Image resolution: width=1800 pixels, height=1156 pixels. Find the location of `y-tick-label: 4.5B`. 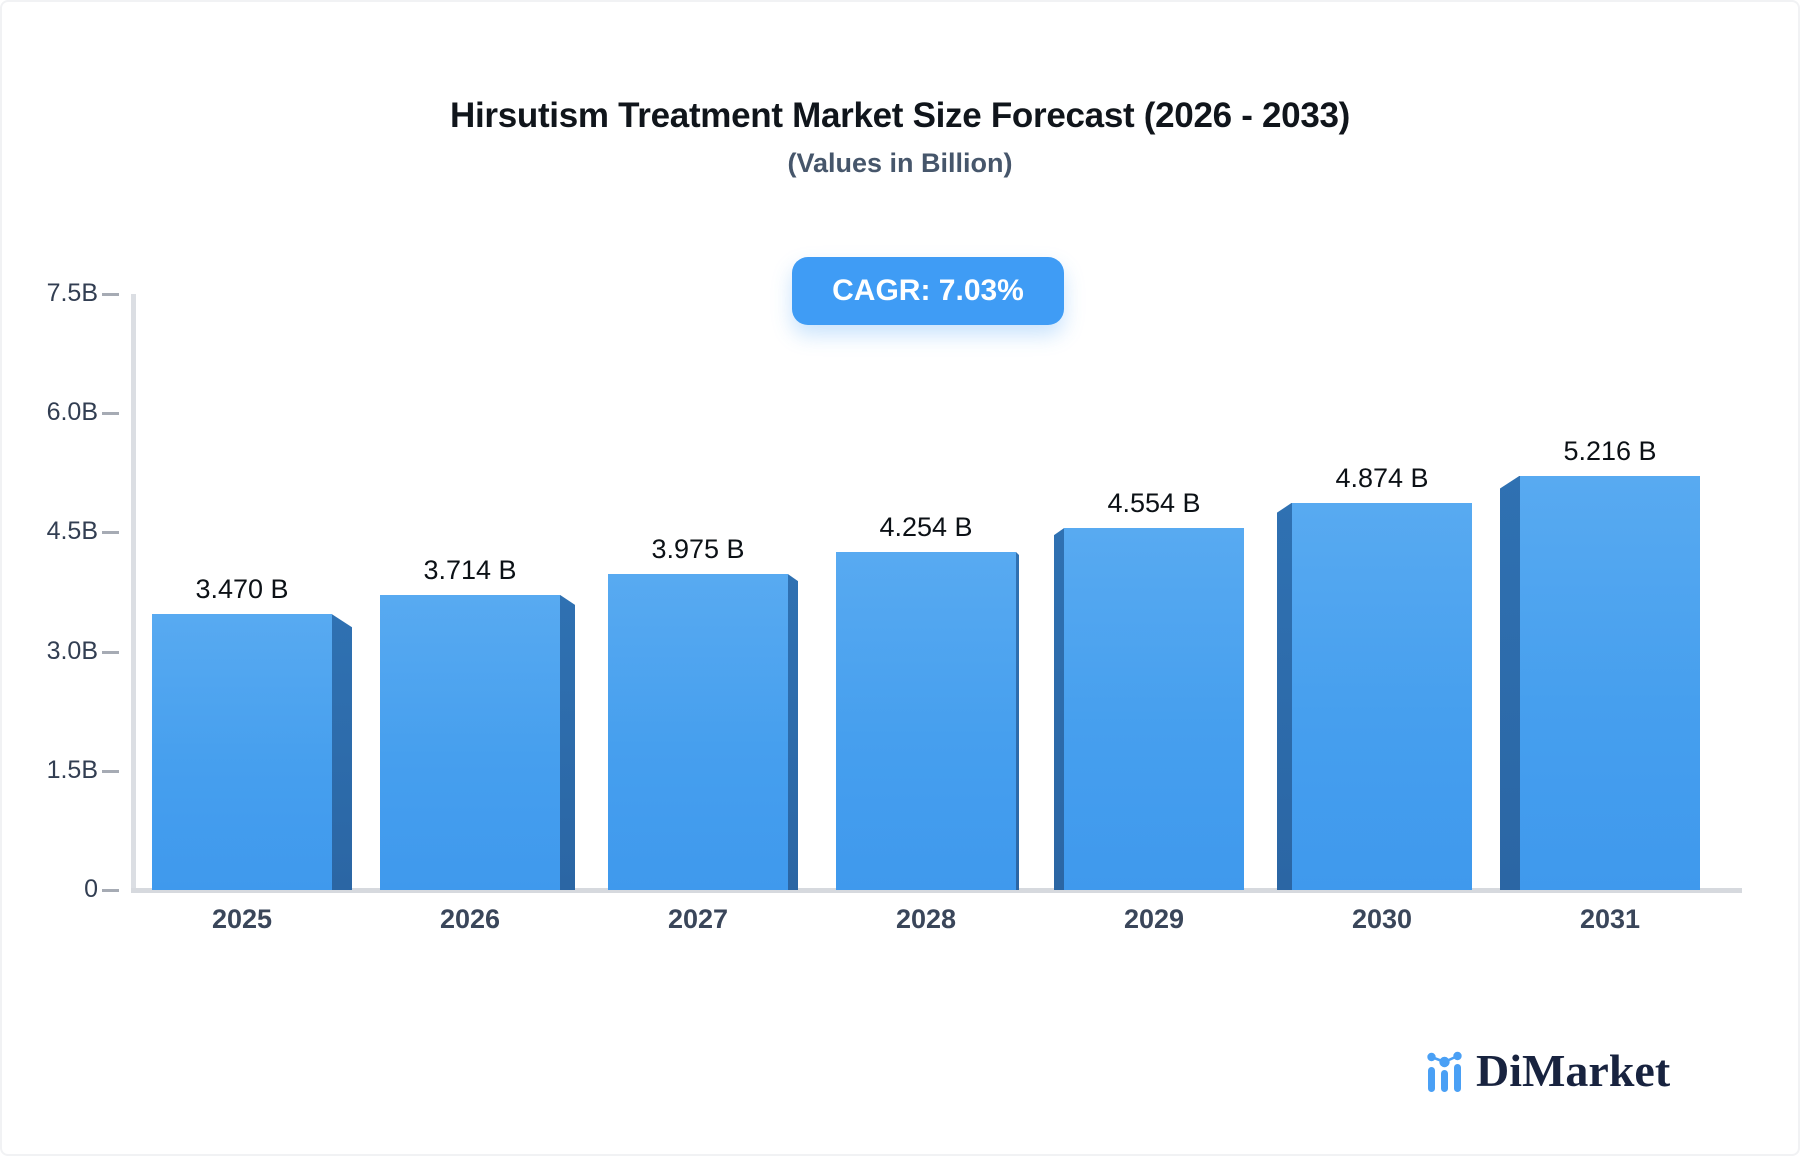

y-tick-label: 4.5B is located at coordinates (72, 531).